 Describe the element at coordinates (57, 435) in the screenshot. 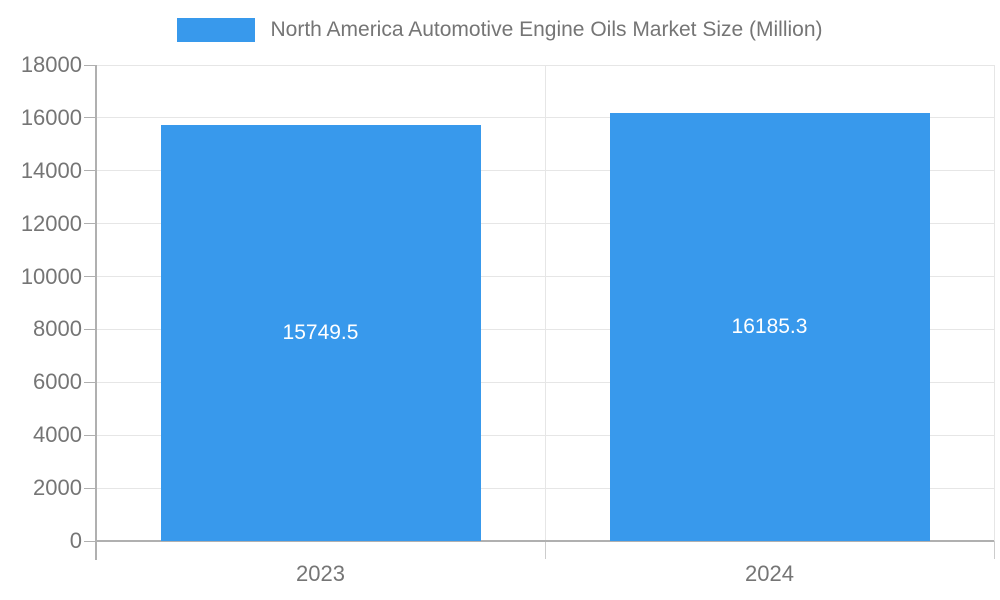

I see `y-tick-label: 4000` at that location.